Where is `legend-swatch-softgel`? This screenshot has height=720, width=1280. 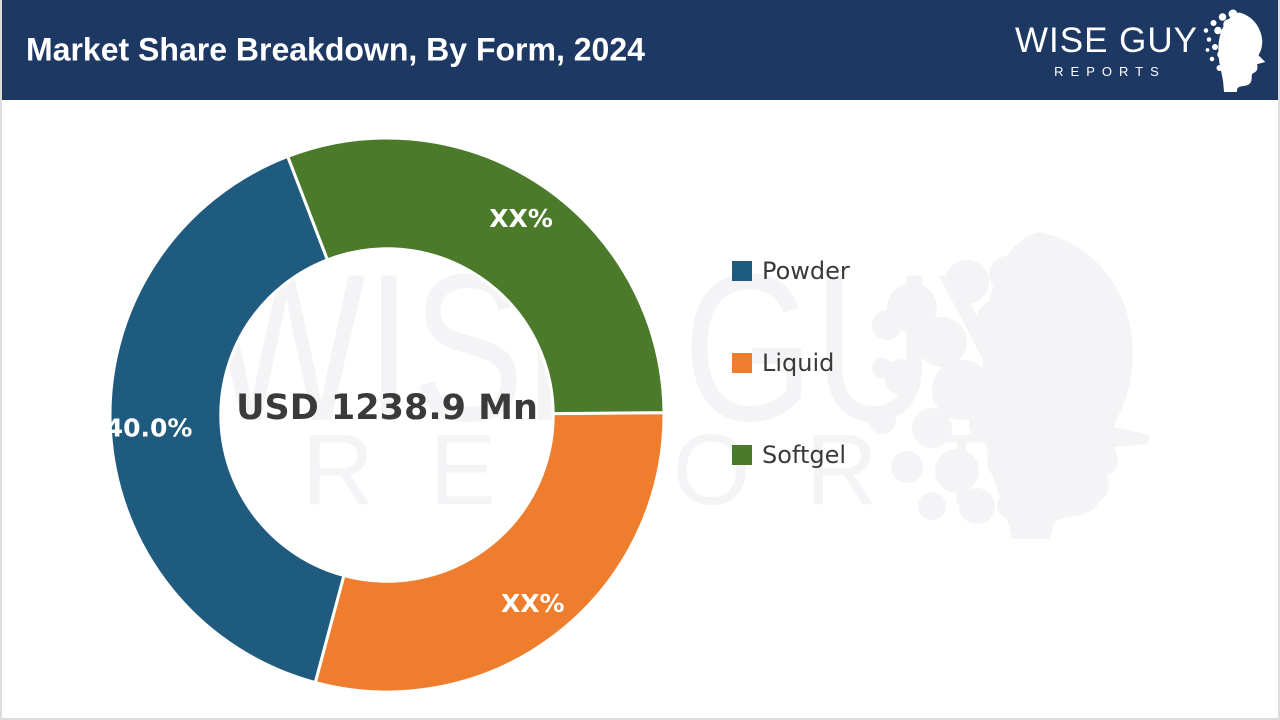
legend-swatch-softgel is located at coordinates (742, 455).